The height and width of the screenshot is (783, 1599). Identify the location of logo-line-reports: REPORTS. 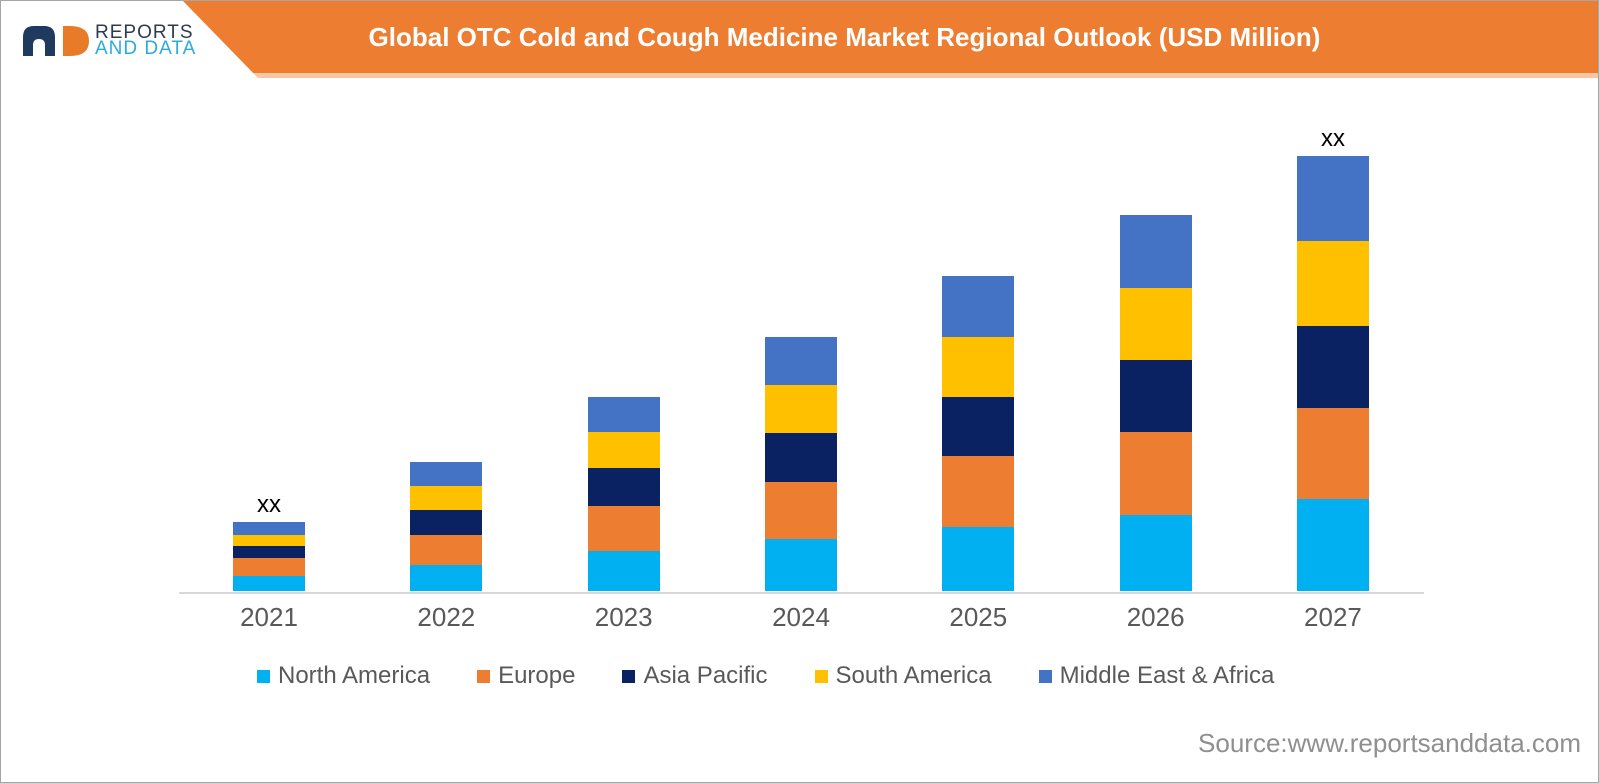
(144, 32).